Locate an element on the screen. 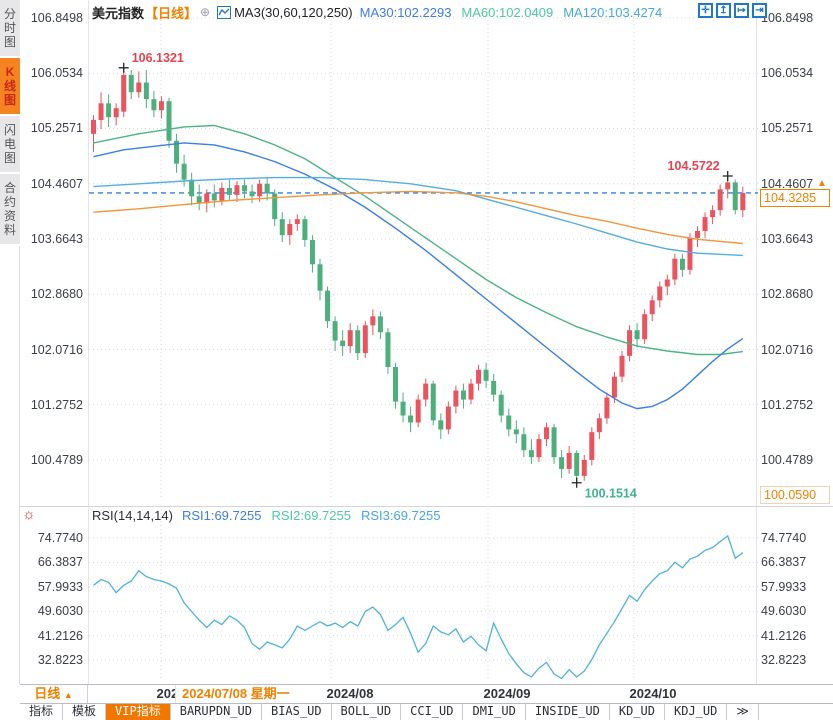 This screenshot has height=720, width=833. period-selector-label: 日线 is located at coordinates (47, 693).